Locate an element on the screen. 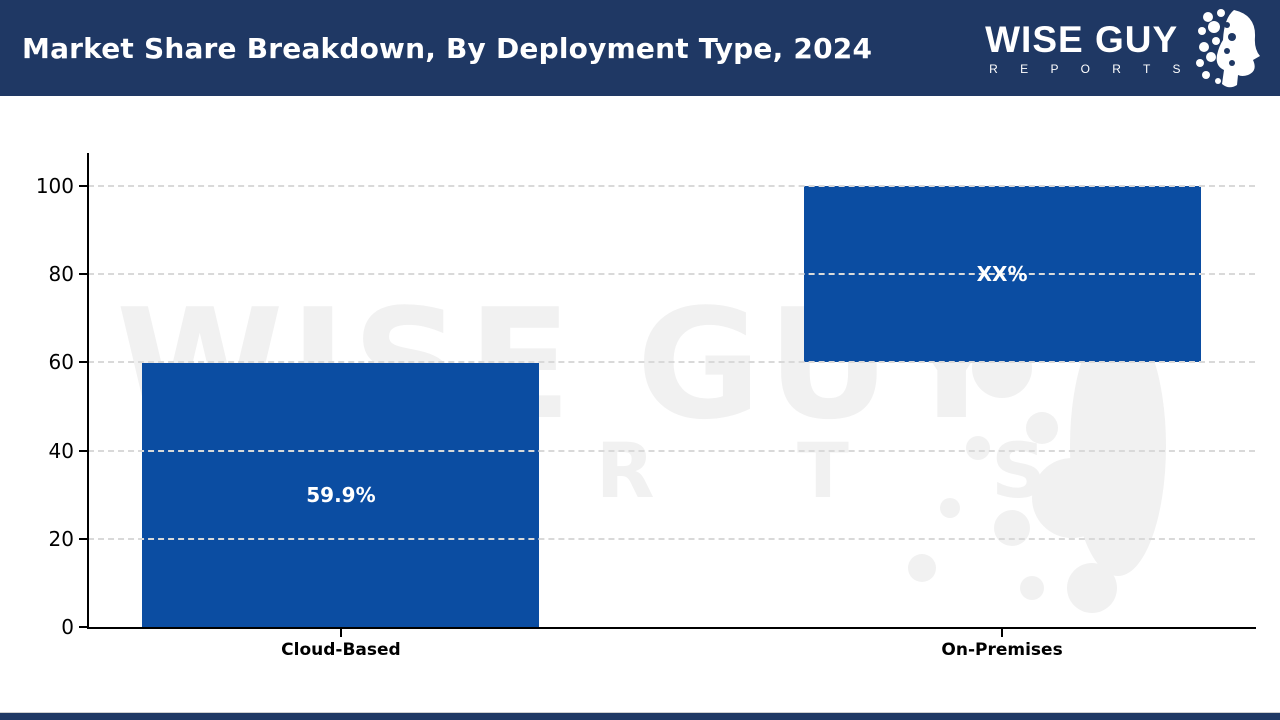 The width and height of the screenshot is (1280, 720). wiseguy-logo: WISE GUY R E P O R T S is located at coordinates (1127, 48).